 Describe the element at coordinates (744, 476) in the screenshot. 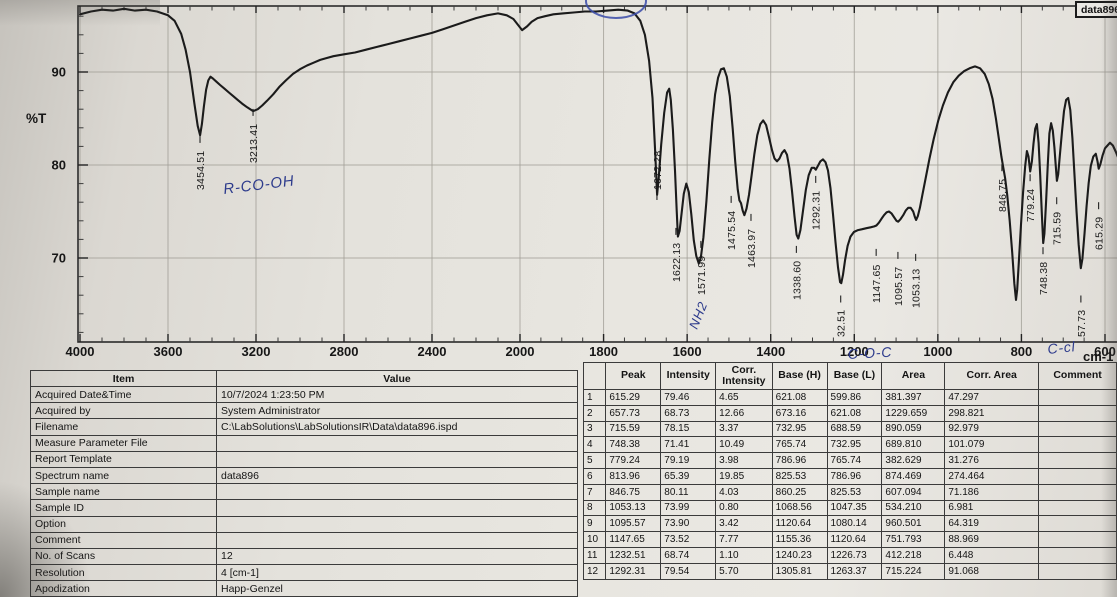

I see `corr-intensity-cell: 19.85` at that location.